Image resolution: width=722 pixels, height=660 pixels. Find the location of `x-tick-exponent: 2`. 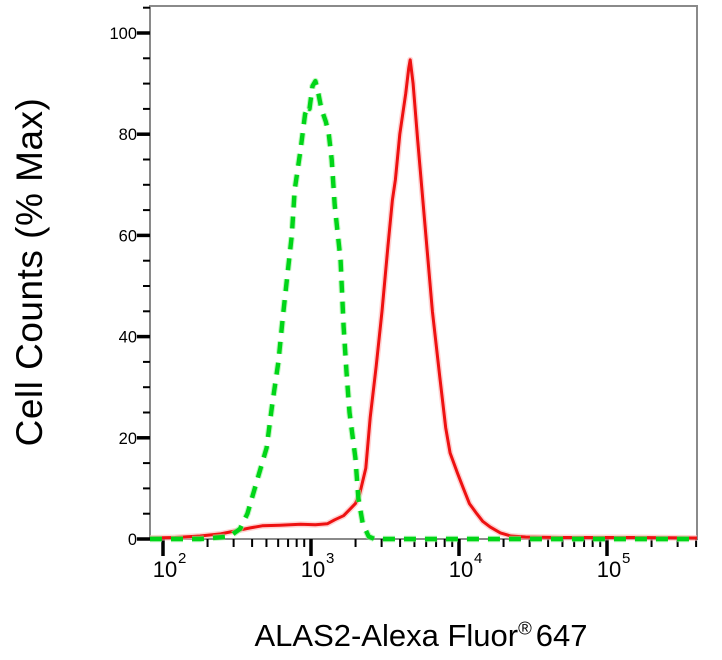

x-tick-exponent: 2 is located at coordinates (182, 558).